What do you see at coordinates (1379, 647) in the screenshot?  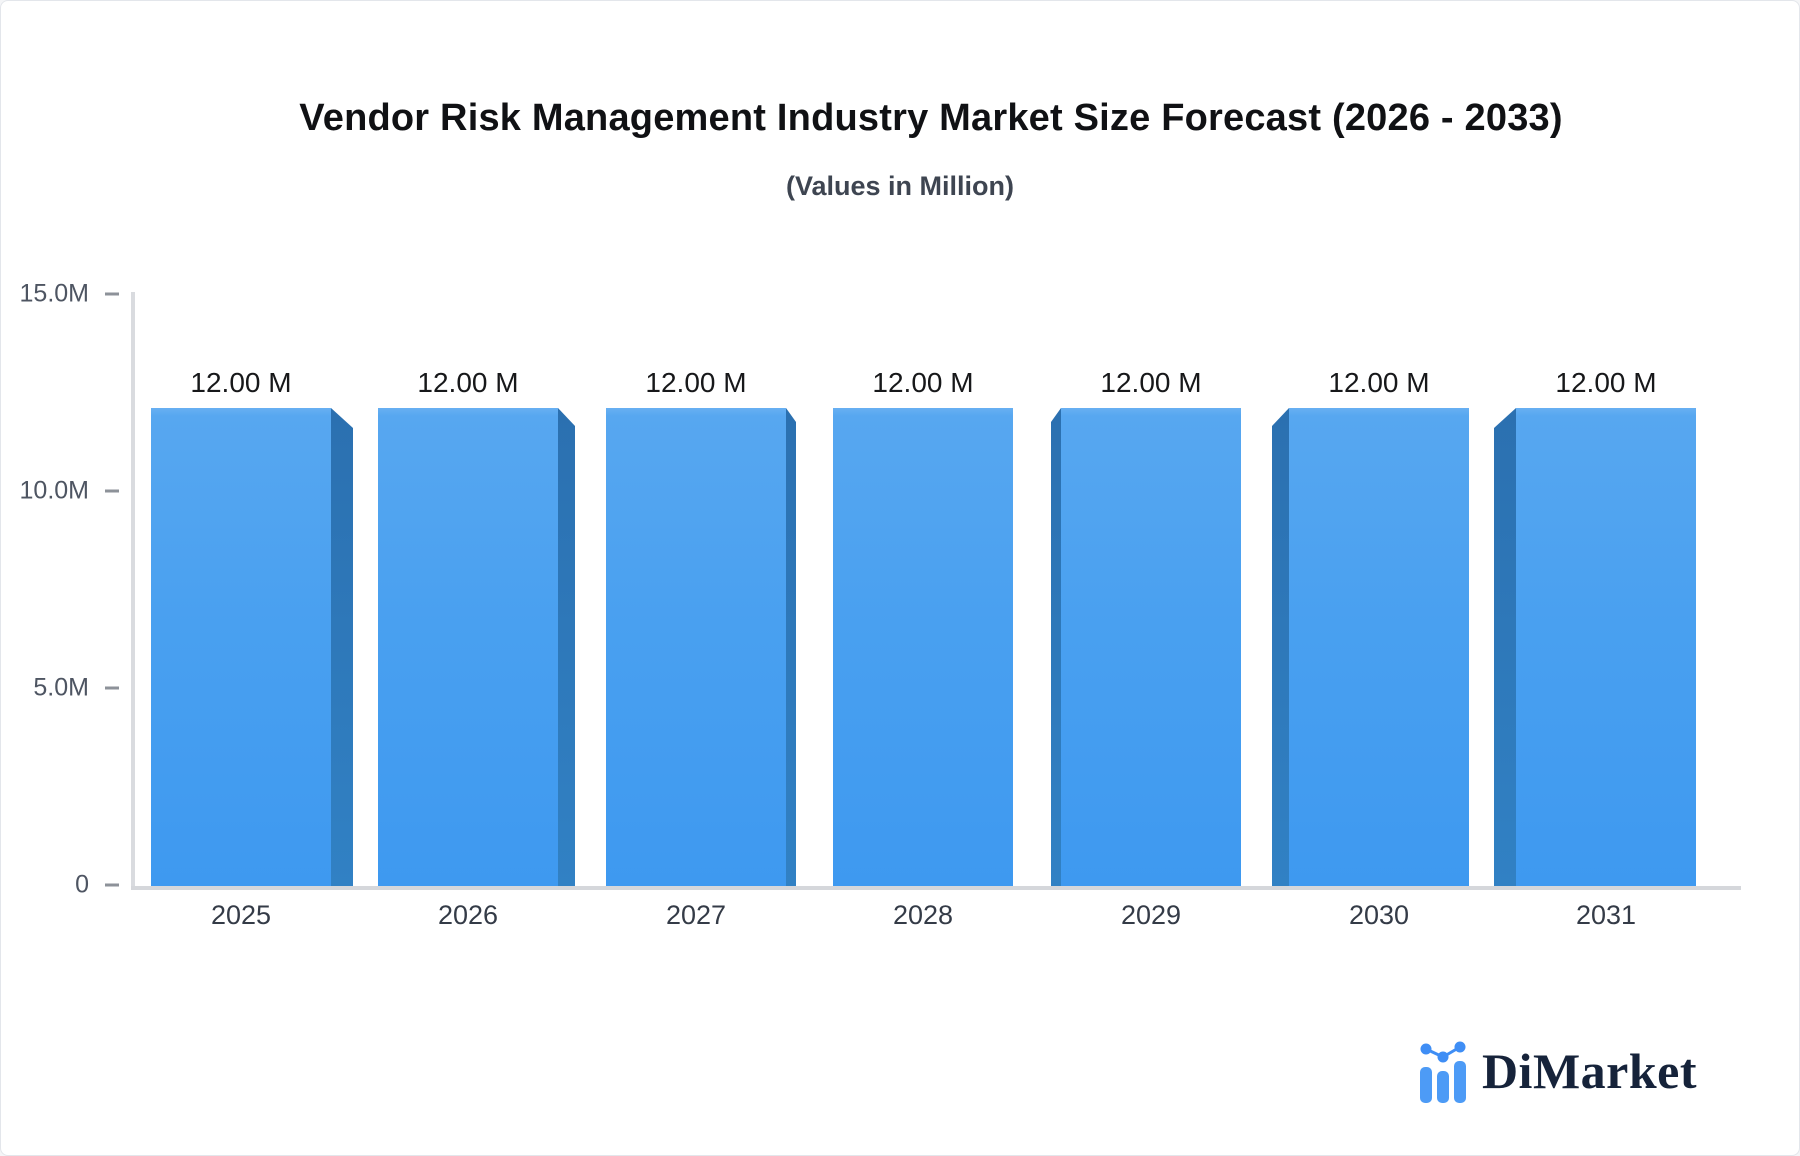 I see `bar-2030` at bounding box center [1379, 647].